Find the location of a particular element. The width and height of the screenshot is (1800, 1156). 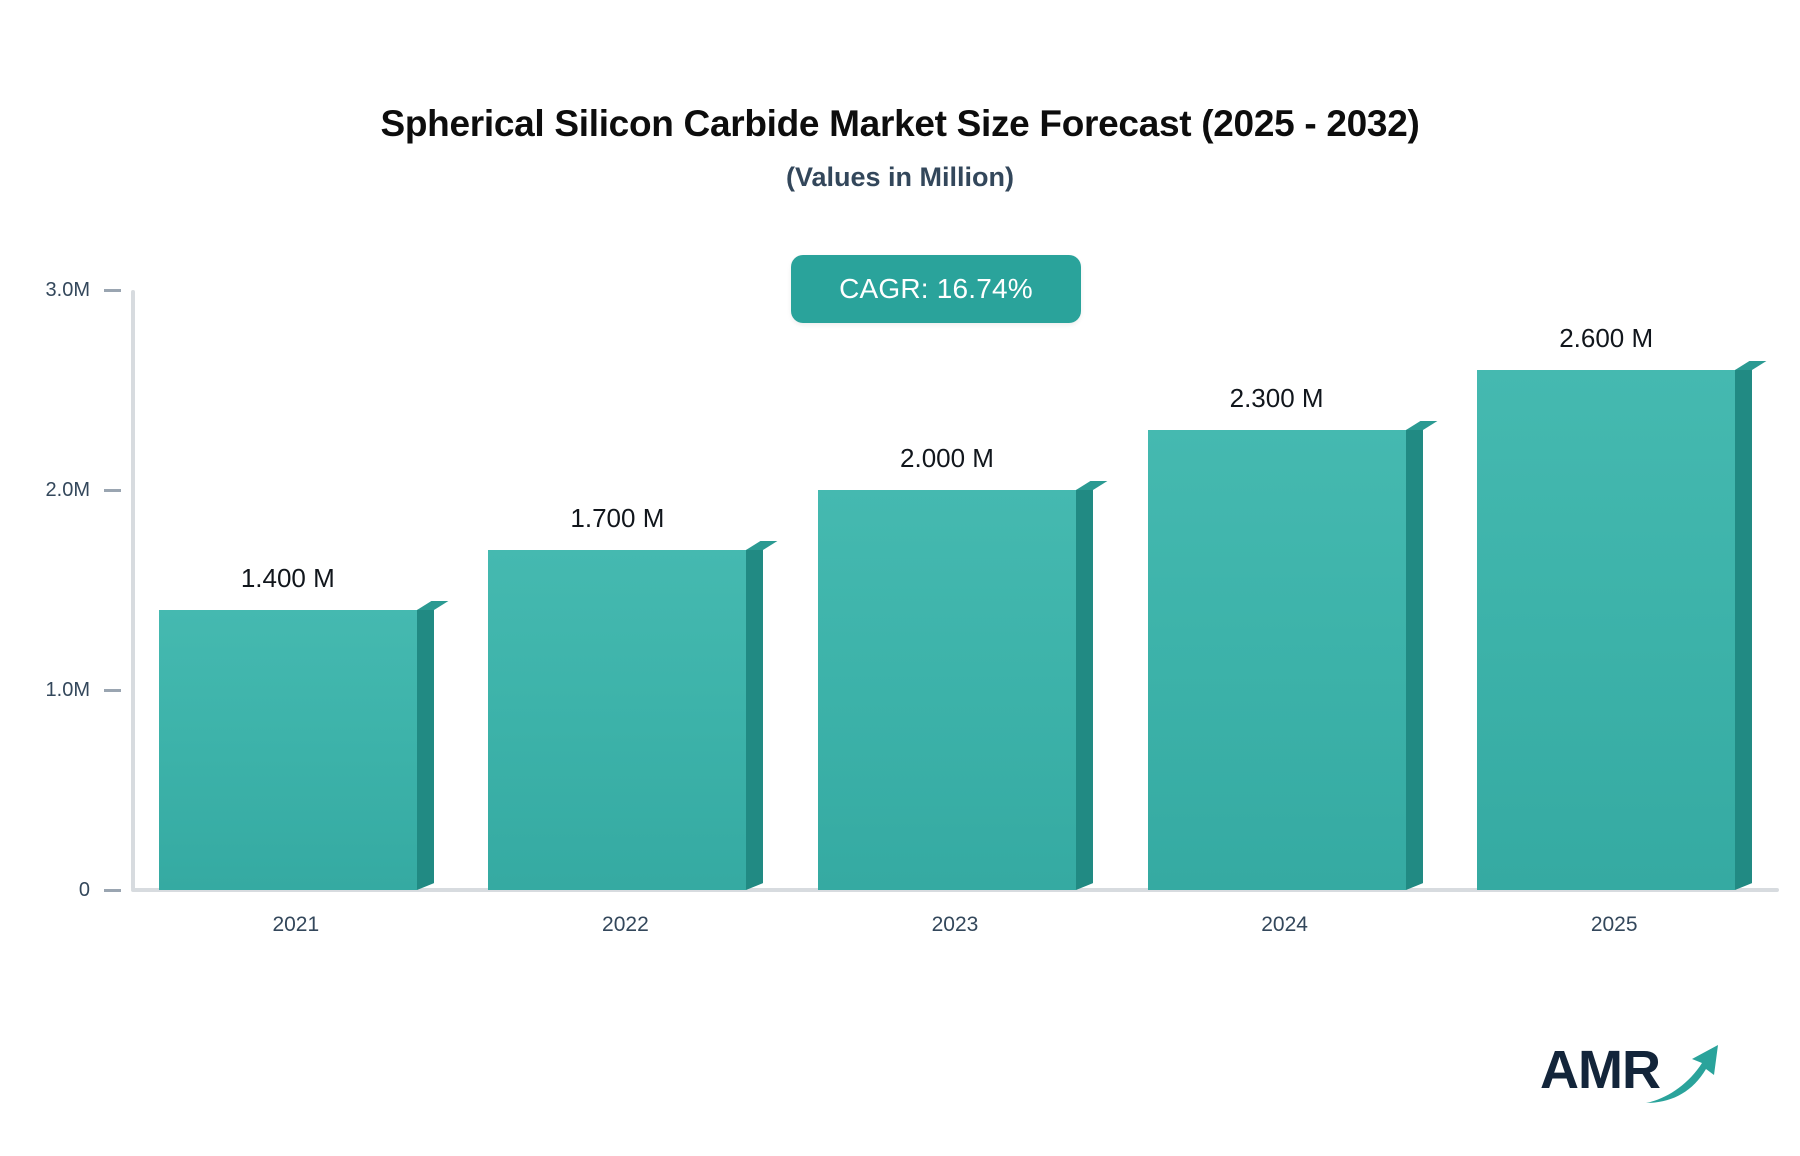

amr-logo: AMR is located at coordinates (1630, 1075).